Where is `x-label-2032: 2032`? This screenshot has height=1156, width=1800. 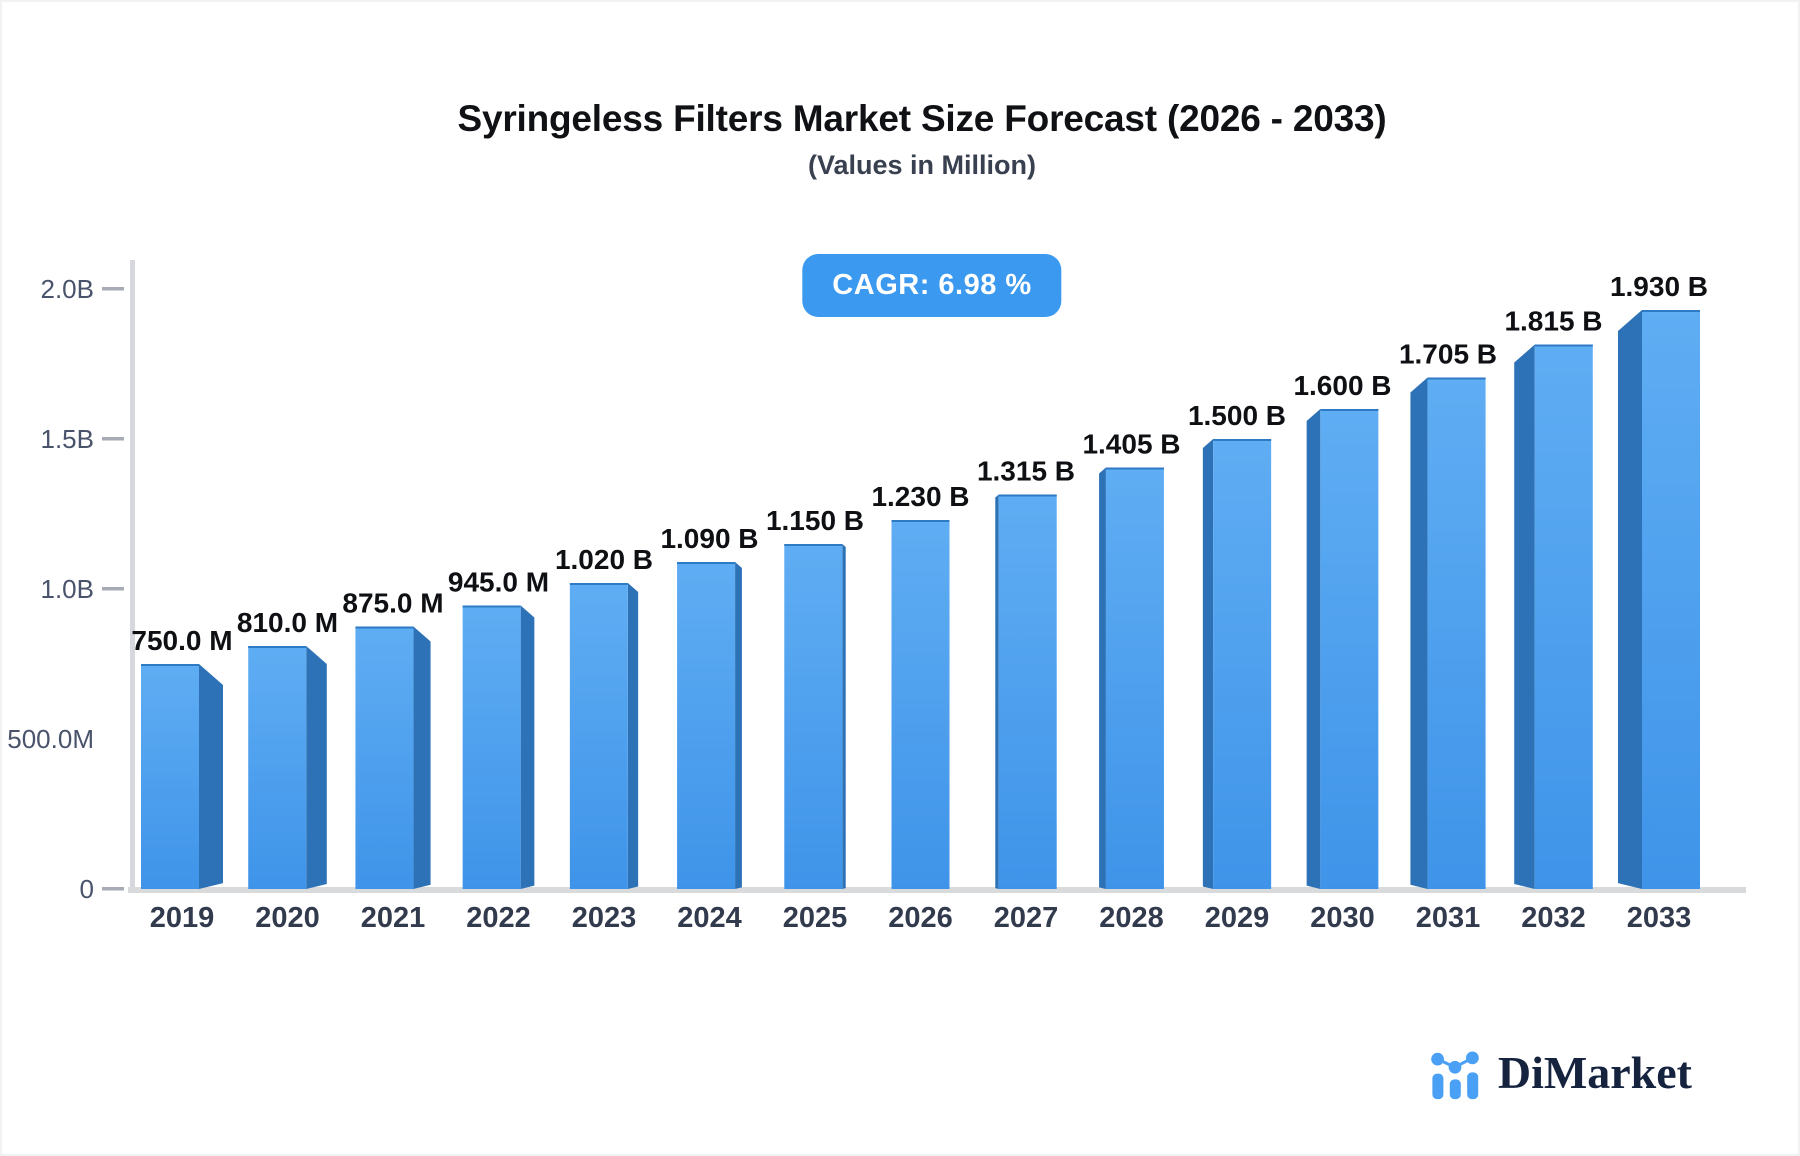
x-label-2032: 2032 is located at coordinates (1553, 918).